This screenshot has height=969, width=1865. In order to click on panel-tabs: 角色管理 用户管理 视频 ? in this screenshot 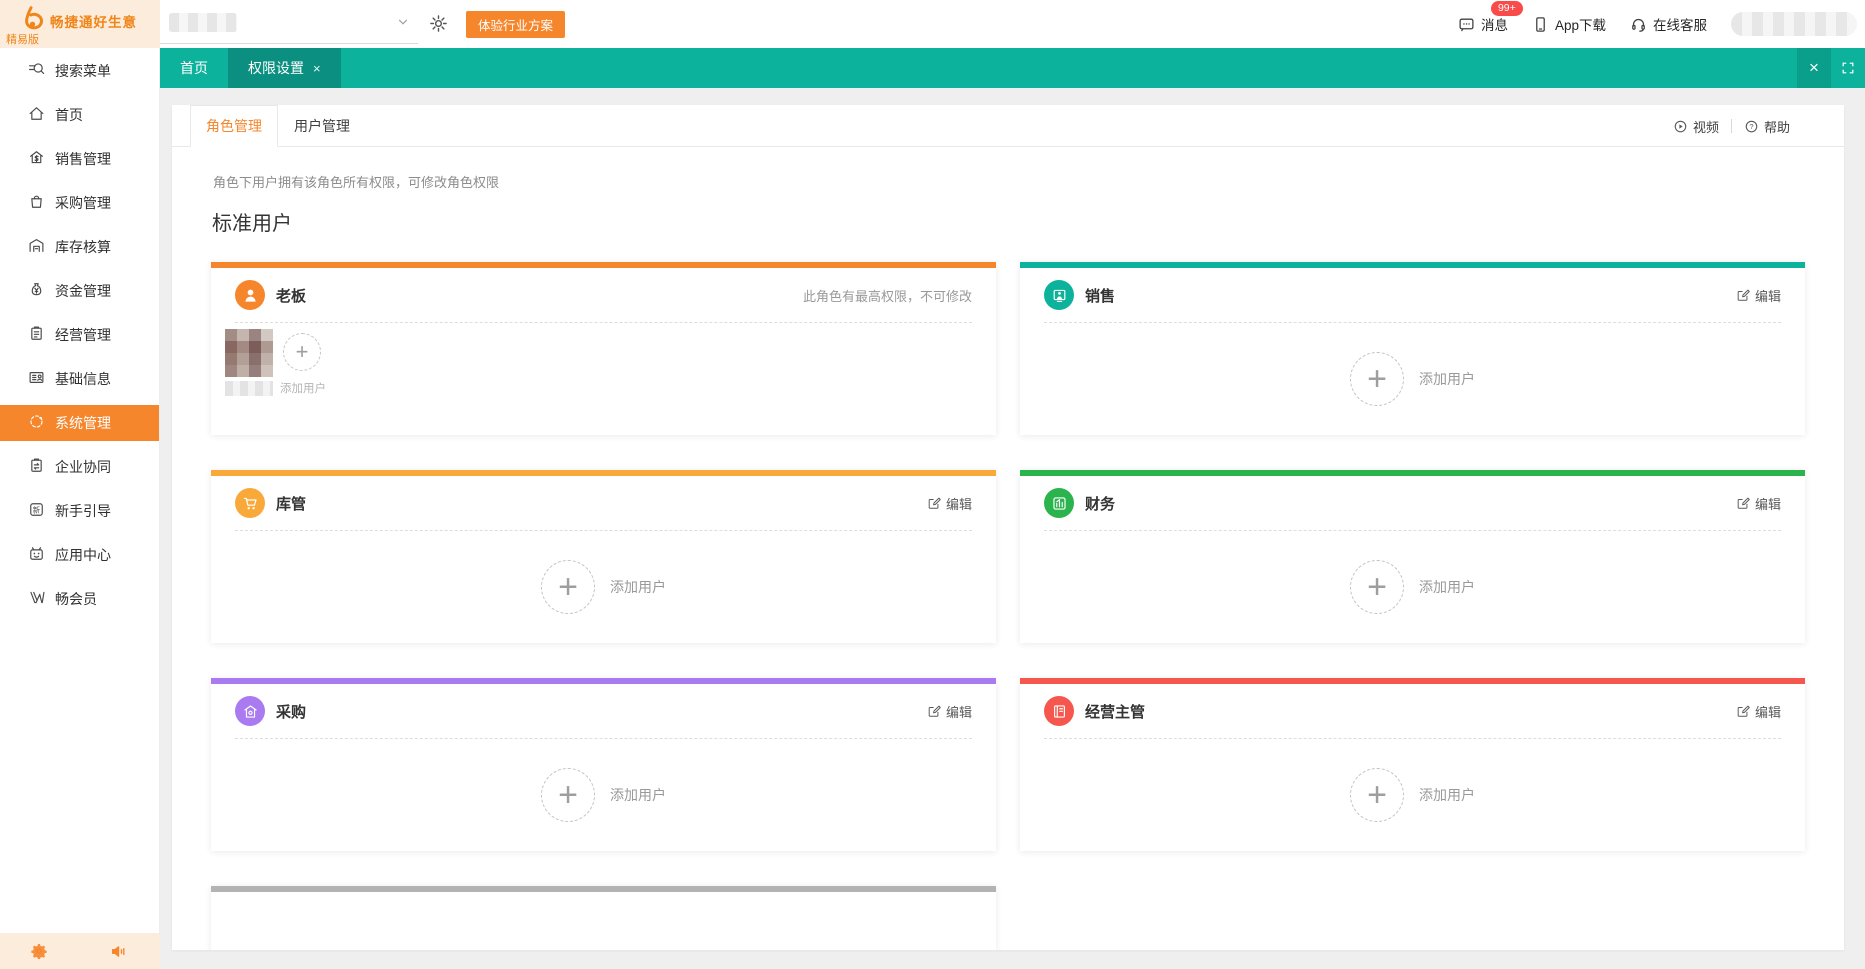, I will do `click(1008, 126)`.